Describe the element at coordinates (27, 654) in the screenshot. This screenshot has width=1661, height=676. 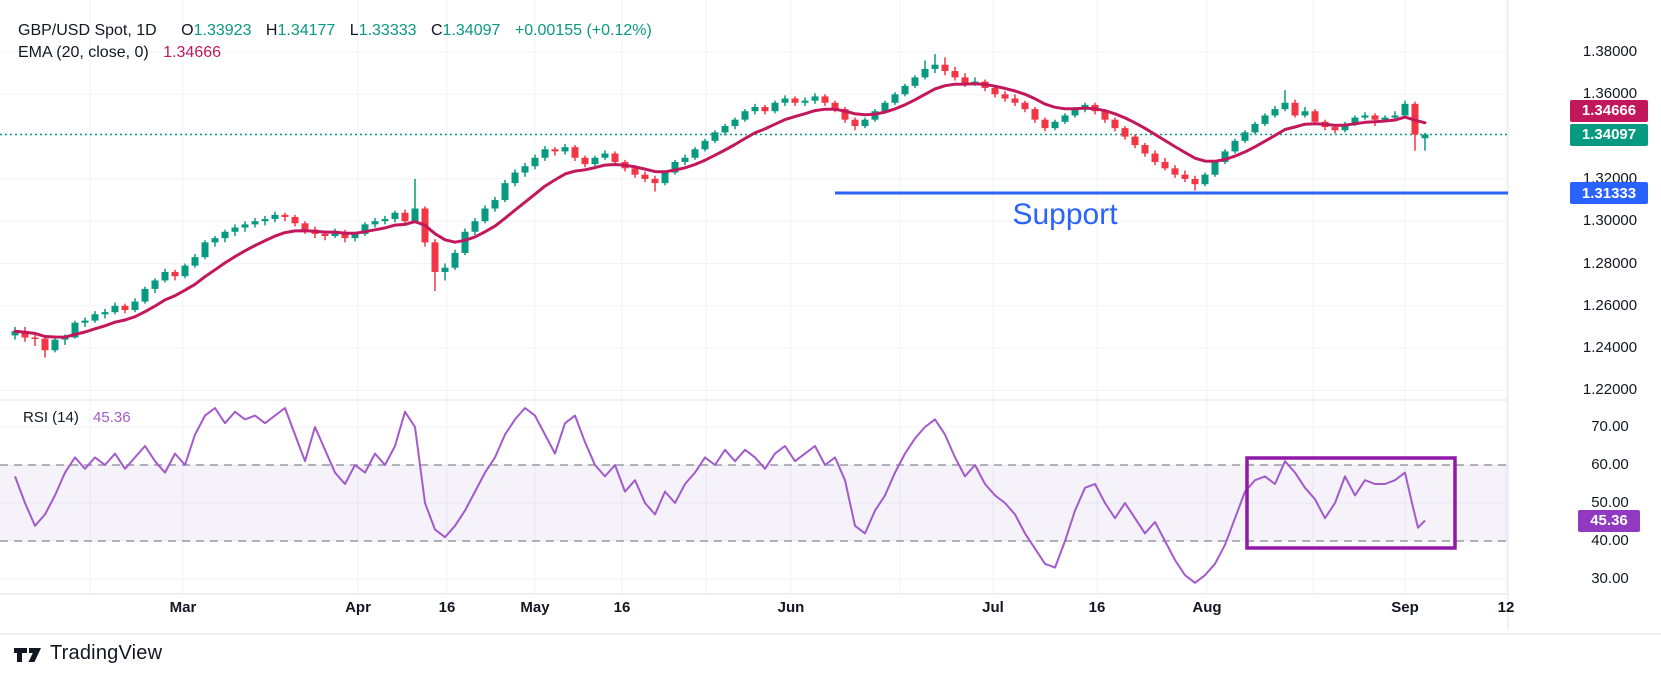
I see `tradingview-logo-icon` at that location.